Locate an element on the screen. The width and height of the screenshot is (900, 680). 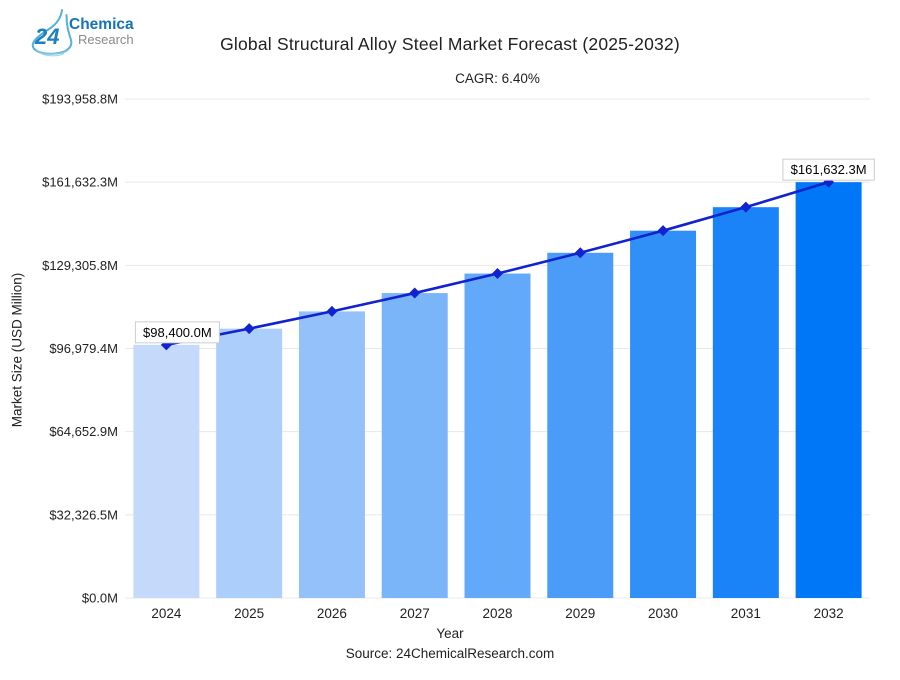
chart-subtitle: CAGR: 6.40% is located at coordinates (497, 78).